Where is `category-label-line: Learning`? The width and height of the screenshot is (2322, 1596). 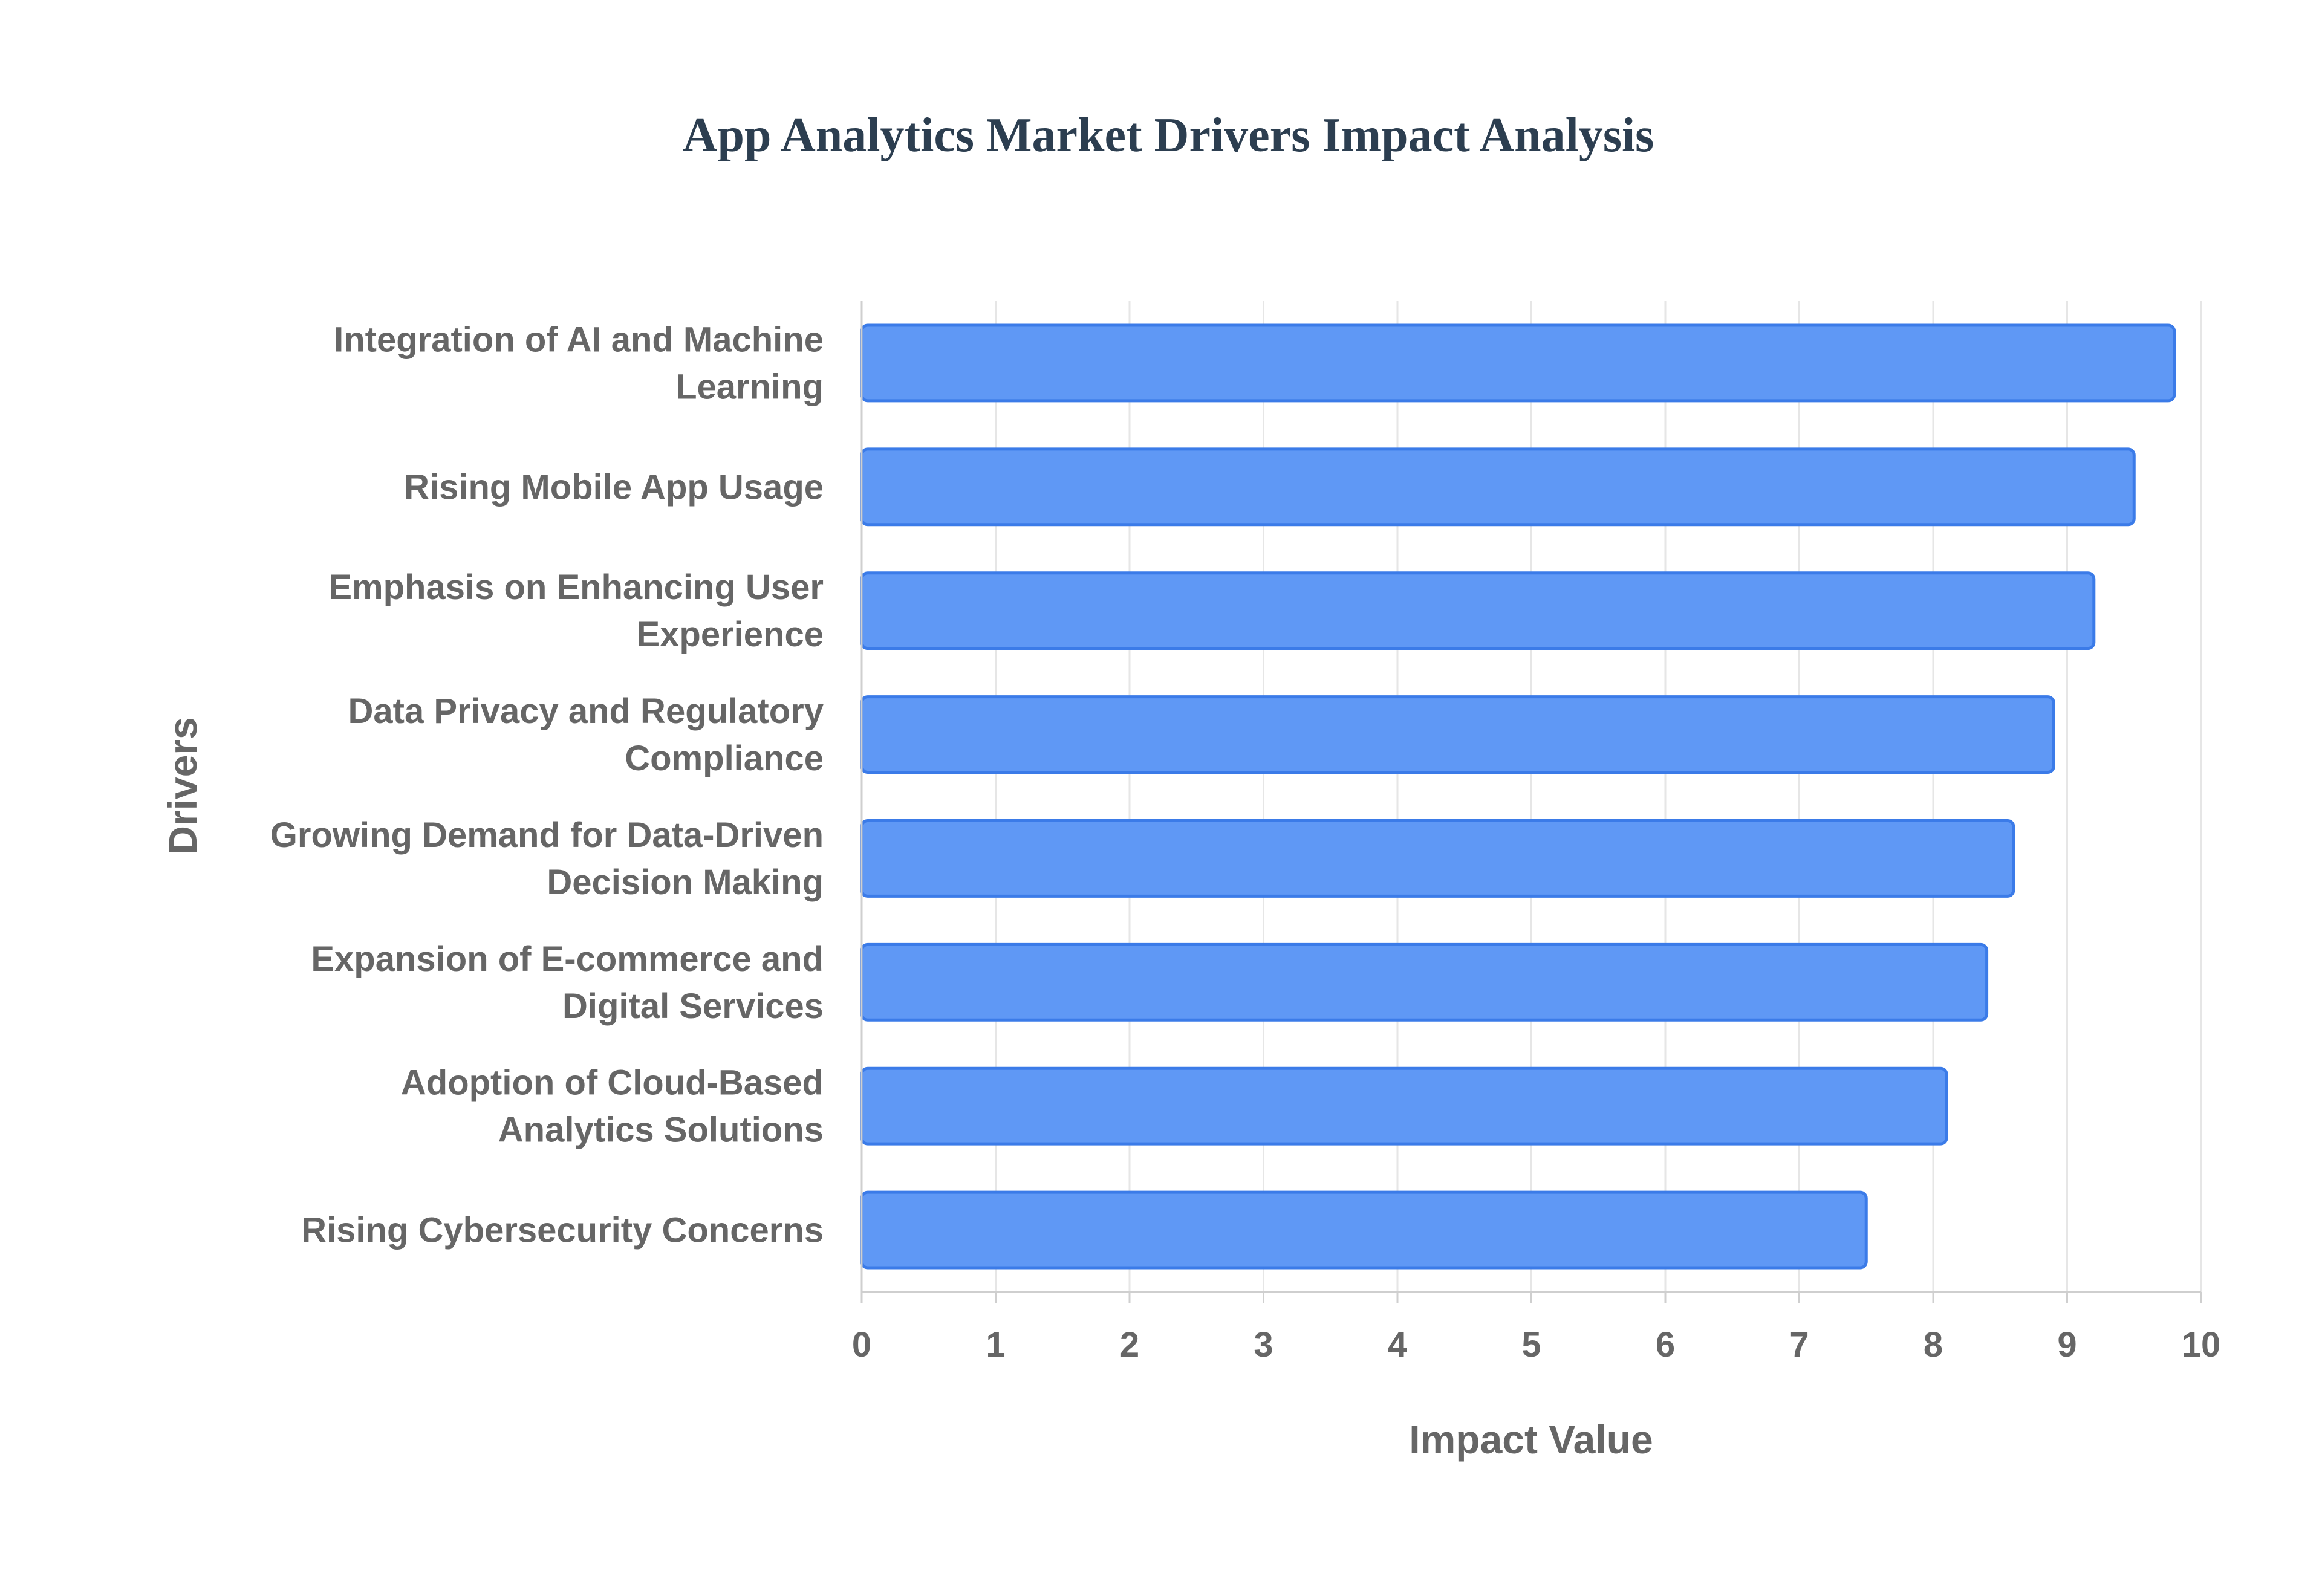 category-label-line: Learning is located at coordinates (749, 386).